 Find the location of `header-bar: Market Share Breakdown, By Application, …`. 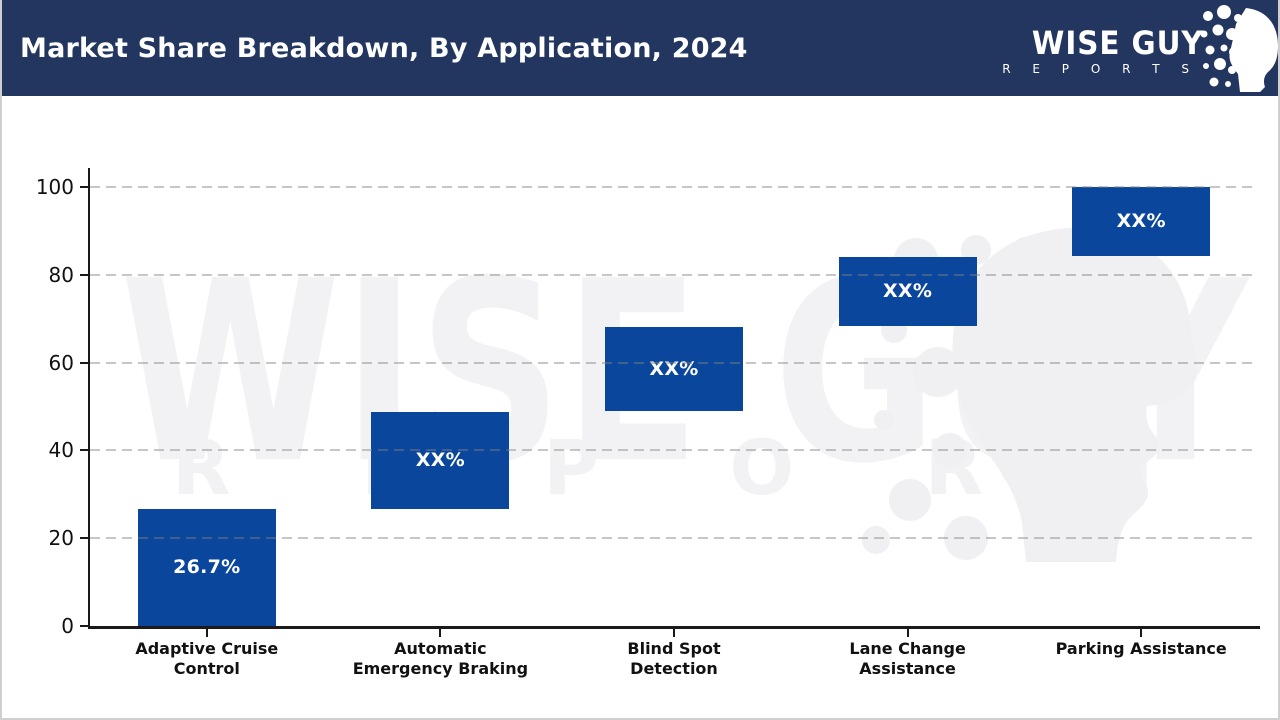

header-bar: Market Share Breakdown, By Application, … is located at coordinates (640, 48).